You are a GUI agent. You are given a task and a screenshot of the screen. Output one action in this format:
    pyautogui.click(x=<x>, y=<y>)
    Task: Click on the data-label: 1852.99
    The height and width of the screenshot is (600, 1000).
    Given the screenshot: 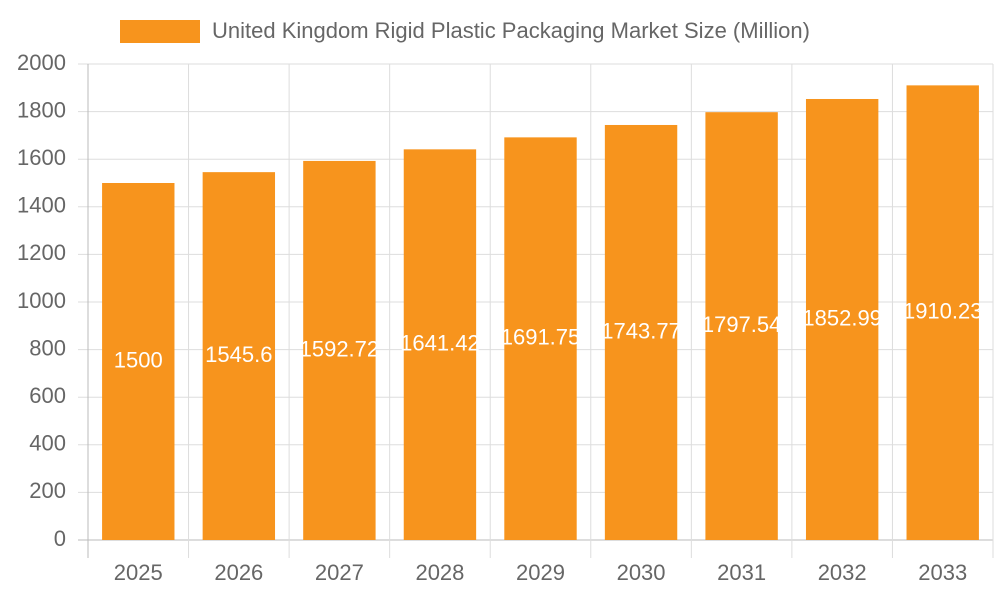 What is the action you would take?
    pyautogui.click(x=842, y=317)
    